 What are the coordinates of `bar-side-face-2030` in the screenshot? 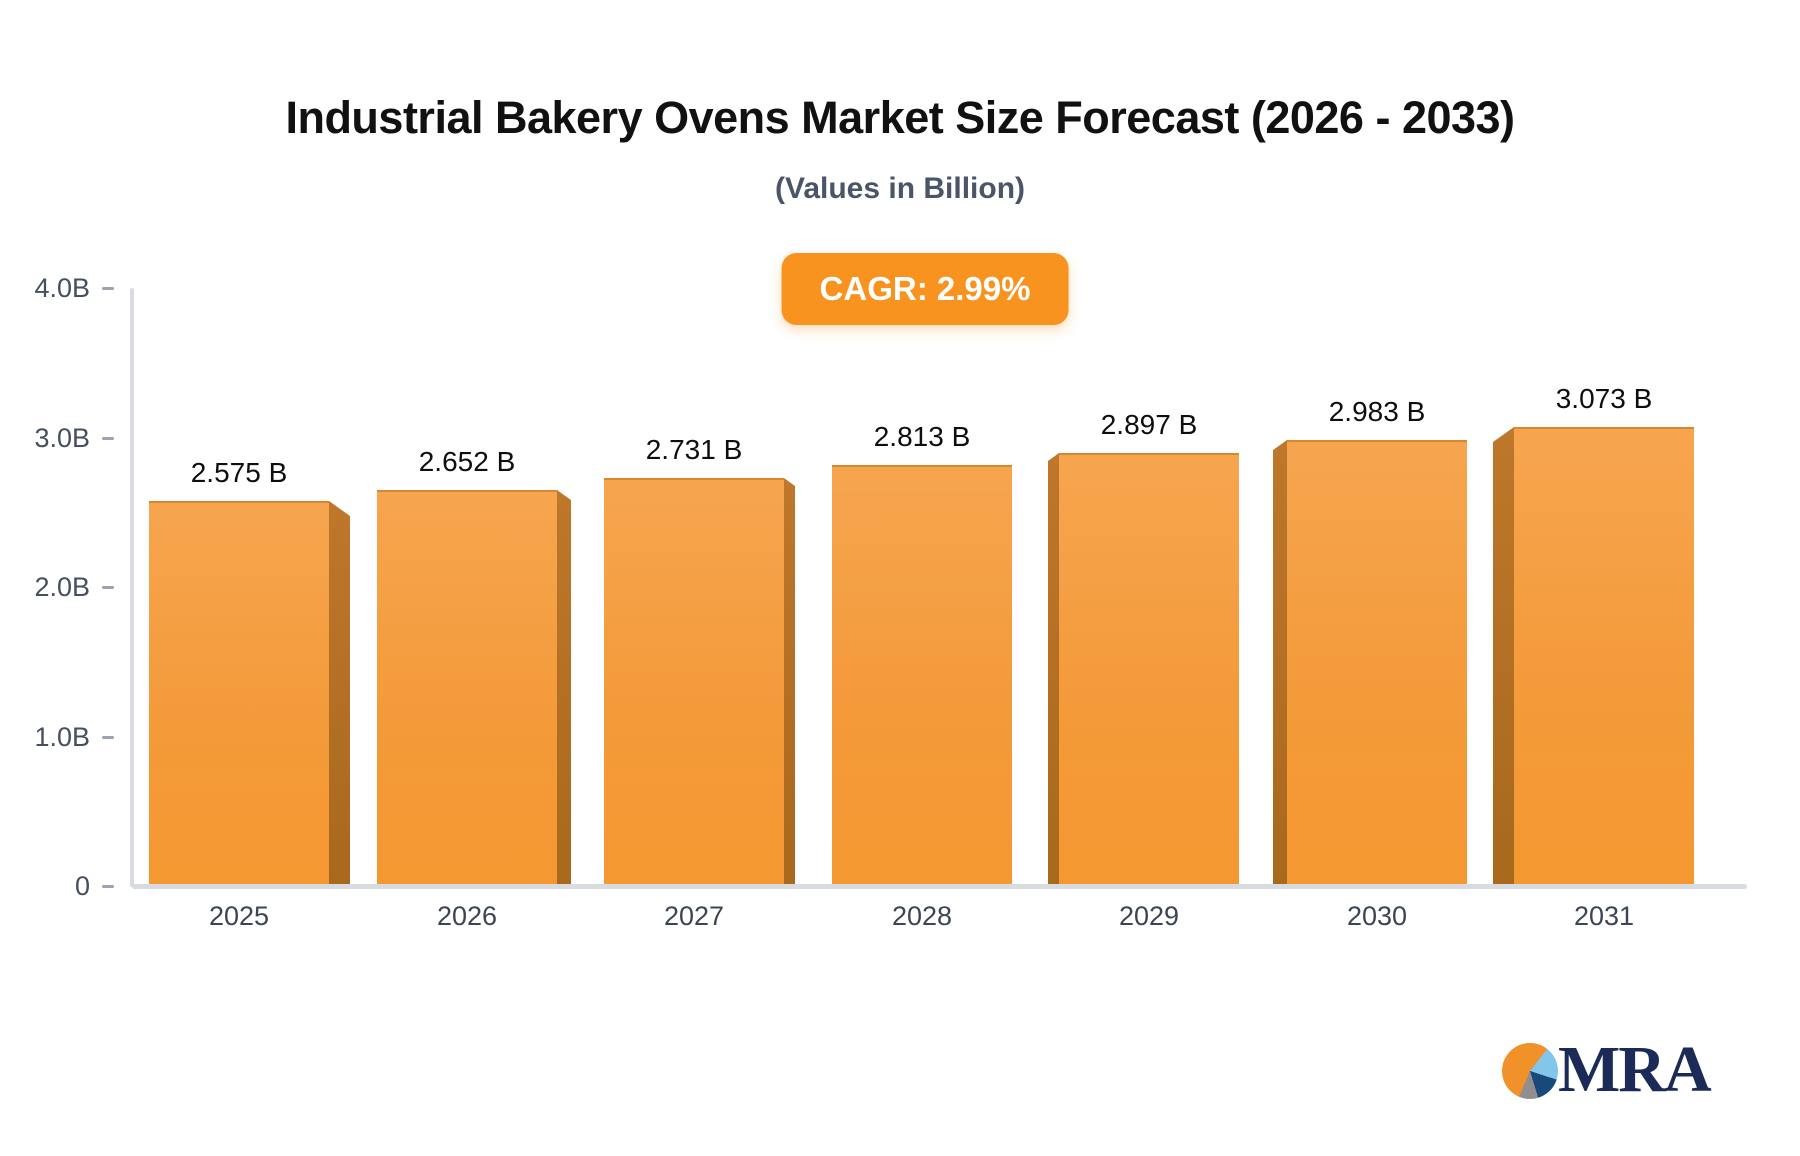 It's located at (1280, 662).